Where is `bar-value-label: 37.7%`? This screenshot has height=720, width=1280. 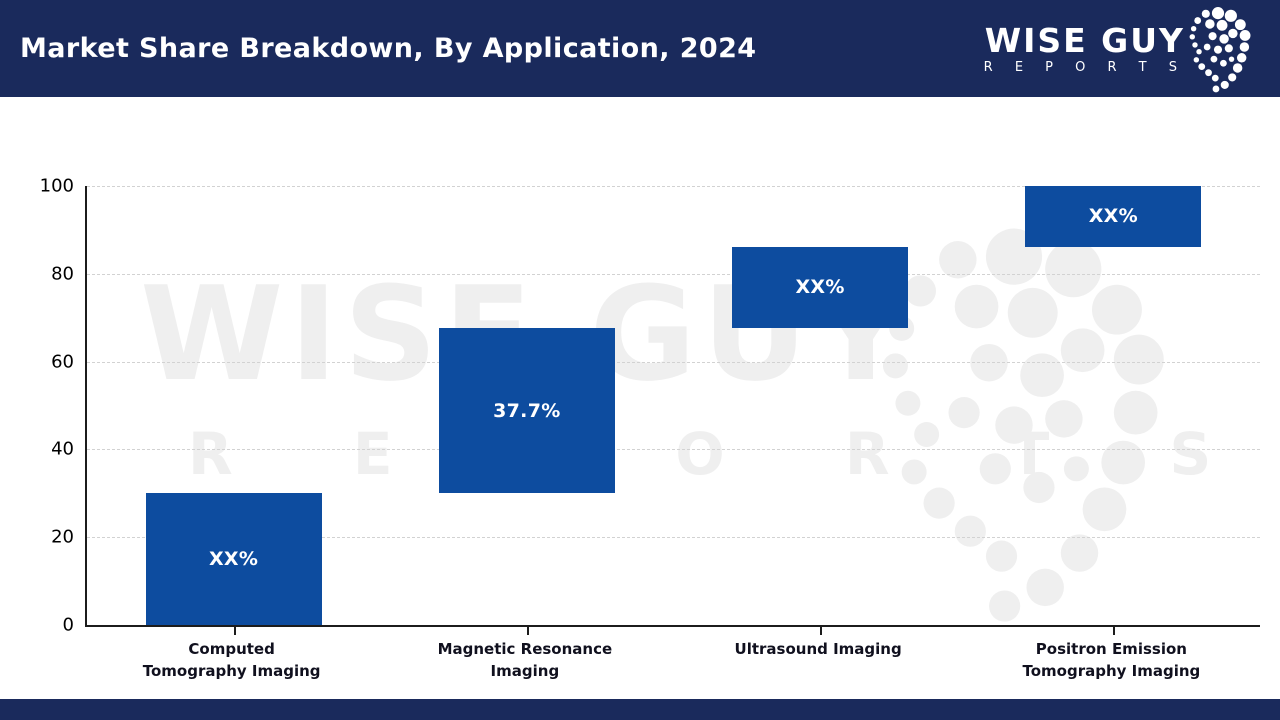
bar-value-label: 37.7% is located at coordinates (527, 410).